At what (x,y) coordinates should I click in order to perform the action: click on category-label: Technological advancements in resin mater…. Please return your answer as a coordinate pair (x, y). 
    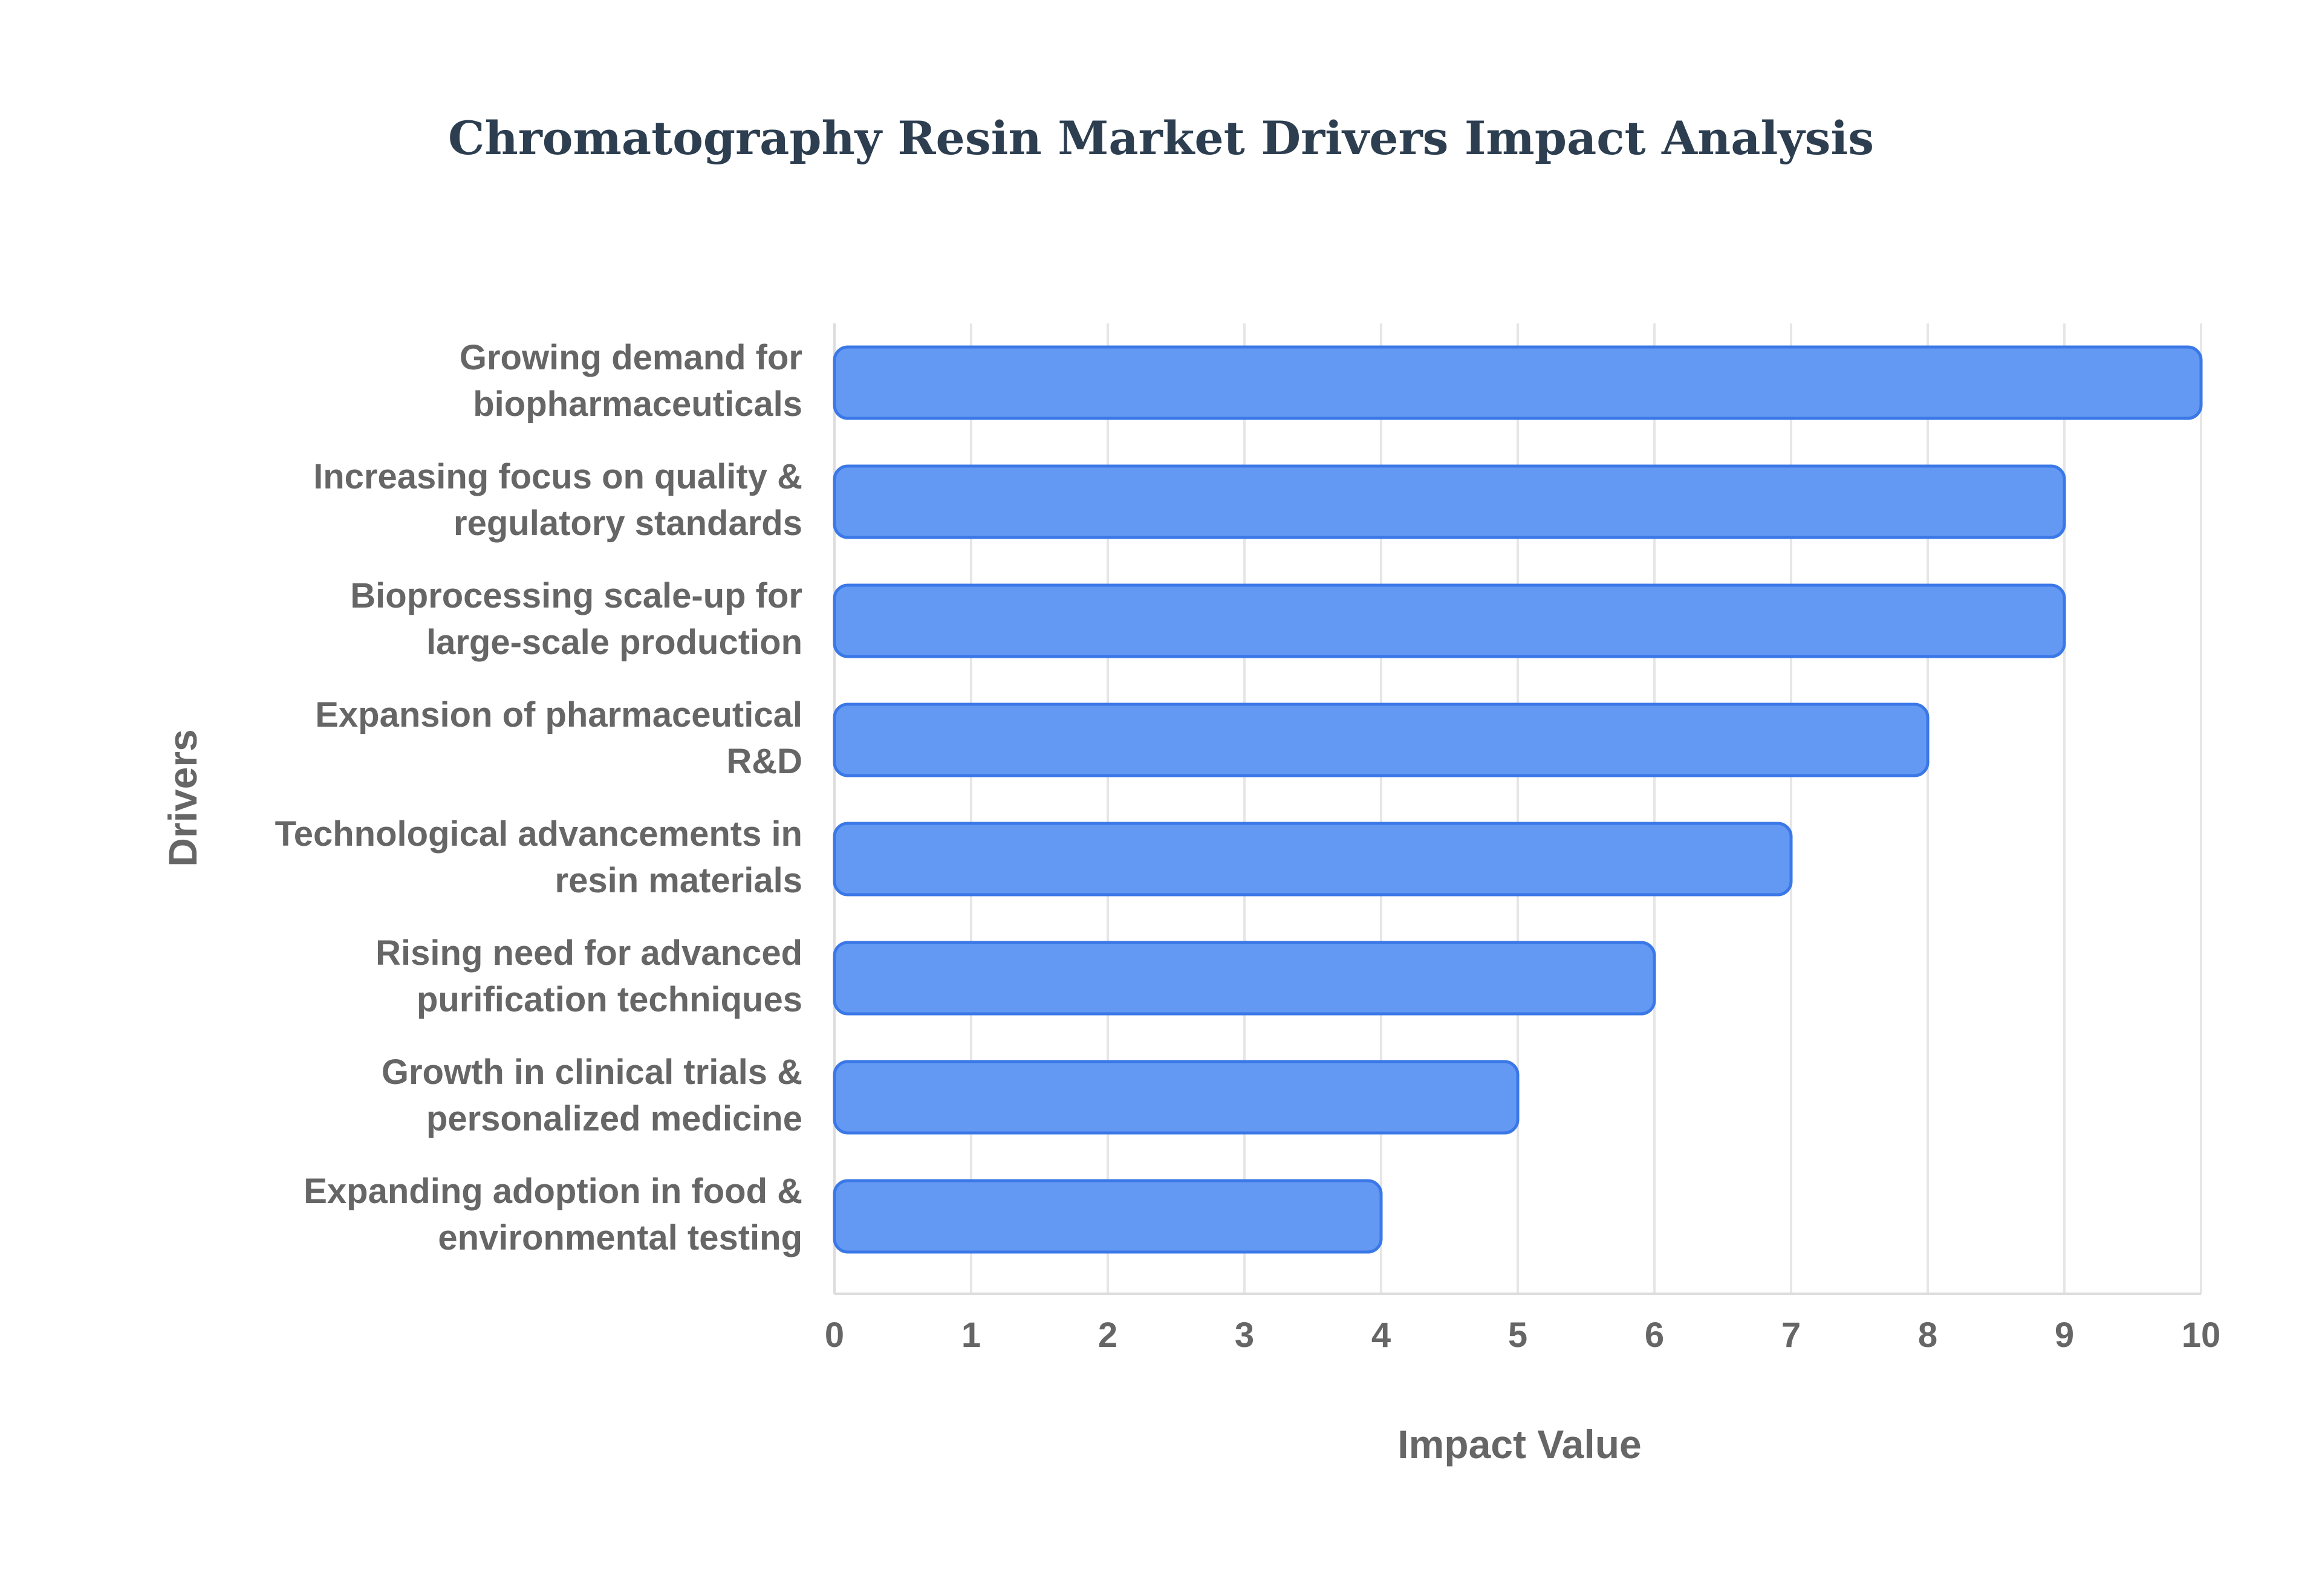
    Looking at the image, I should click on (538, 857).